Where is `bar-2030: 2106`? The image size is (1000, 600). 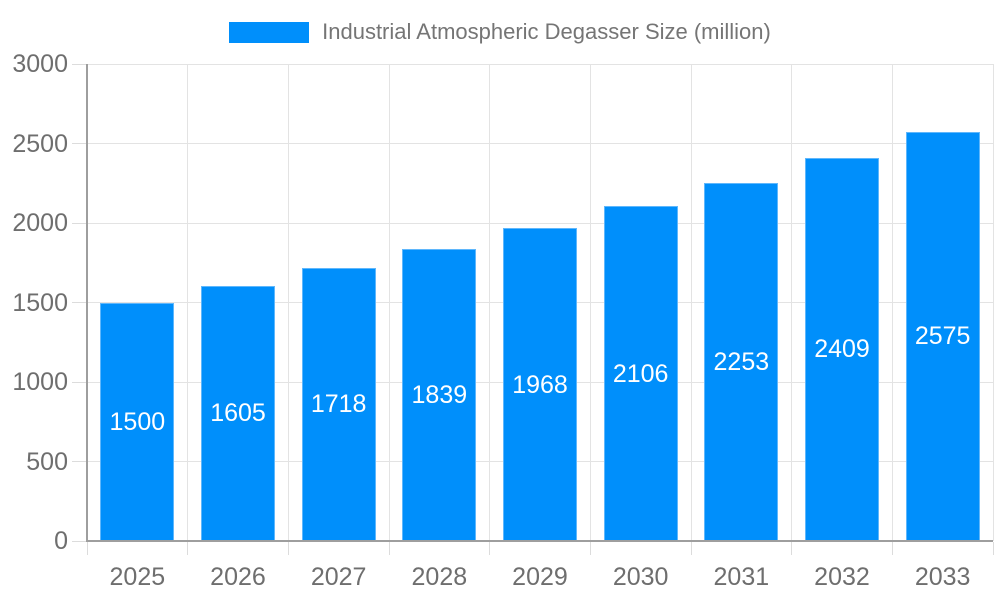 bar-2030: 2106 is located at coordinates (640, 373).